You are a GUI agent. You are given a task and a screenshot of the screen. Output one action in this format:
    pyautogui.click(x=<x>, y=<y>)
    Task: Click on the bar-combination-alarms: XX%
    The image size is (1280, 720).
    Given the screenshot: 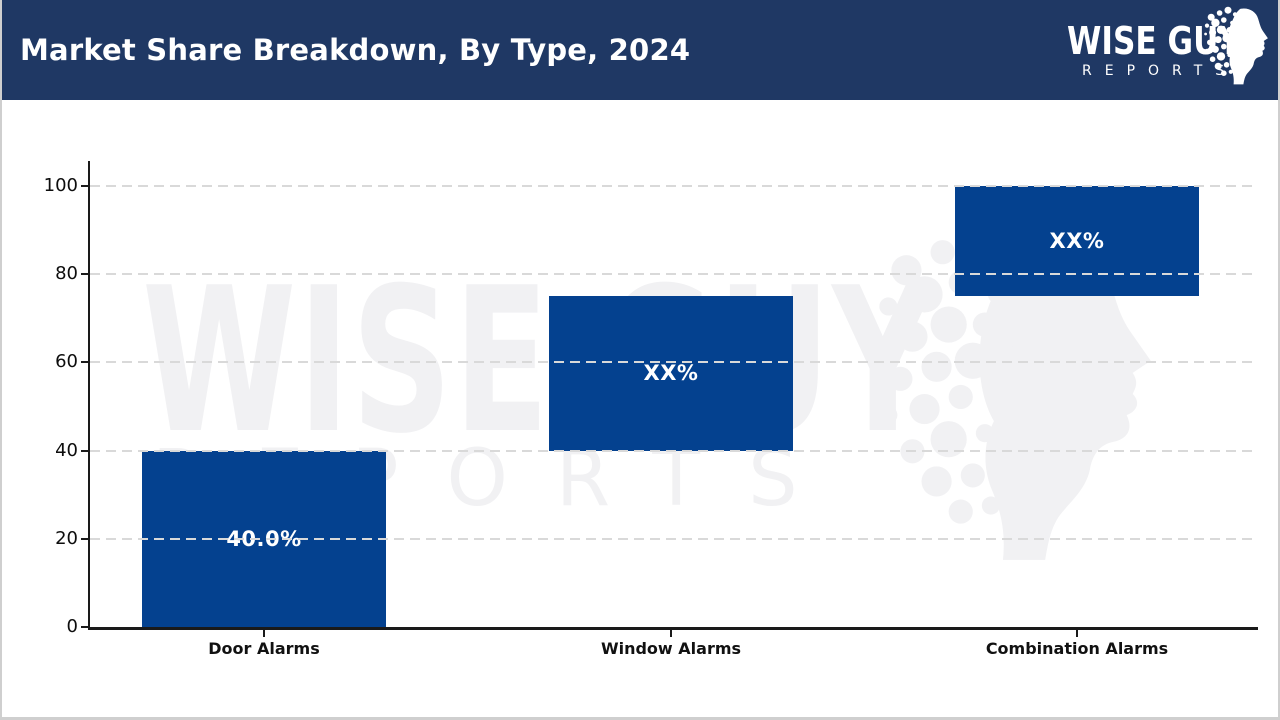 What is the action you would take?
    pyautogui.click(x=1077, y=241)
    